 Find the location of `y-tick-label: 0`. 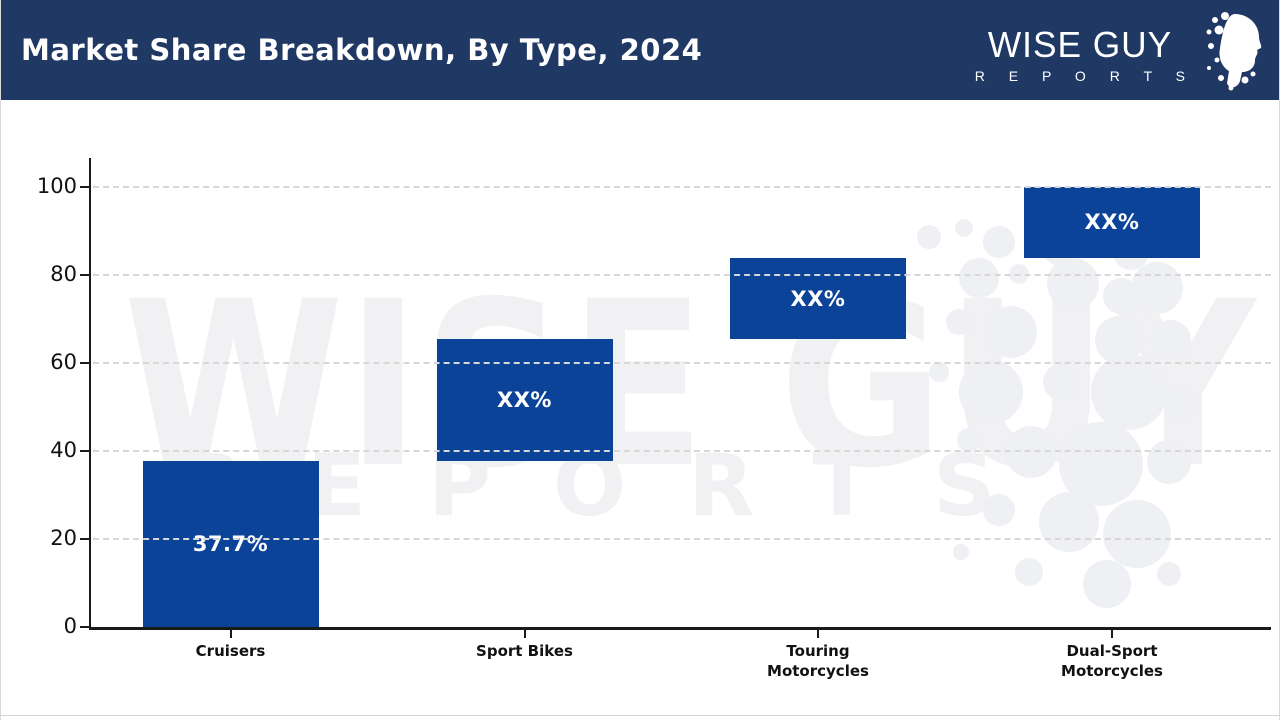

y-tick-label: 0 is located at coordinates (70, 626).